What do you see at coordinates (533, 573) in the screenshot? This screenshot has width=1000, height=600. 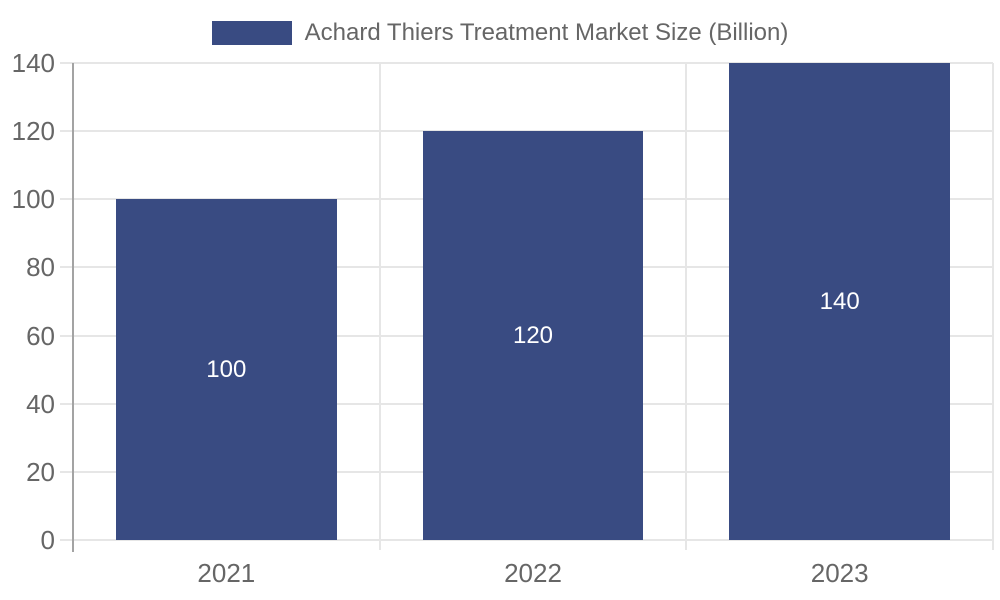 I see `x-axis-label: 2022` at bounding box center [533, 573].